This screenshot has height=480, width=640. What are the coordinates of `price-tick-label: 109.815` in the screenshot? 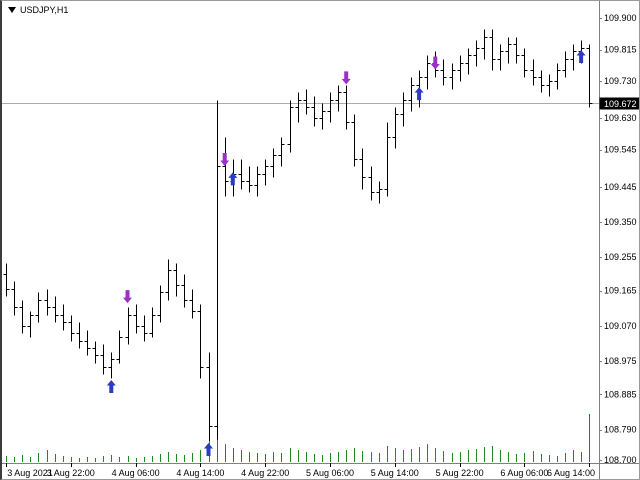 It's located at (620, 50).